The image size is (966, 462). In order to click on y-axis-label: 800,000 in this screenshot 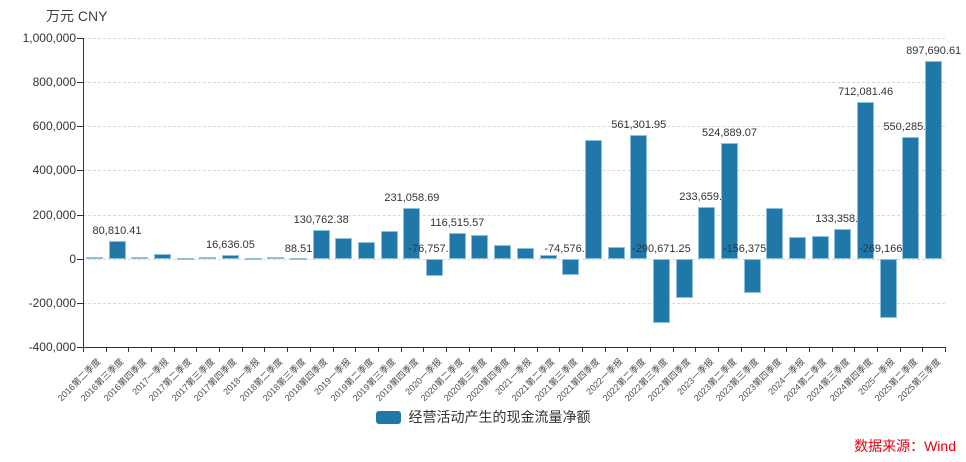, I will do `click(54, 82)`.